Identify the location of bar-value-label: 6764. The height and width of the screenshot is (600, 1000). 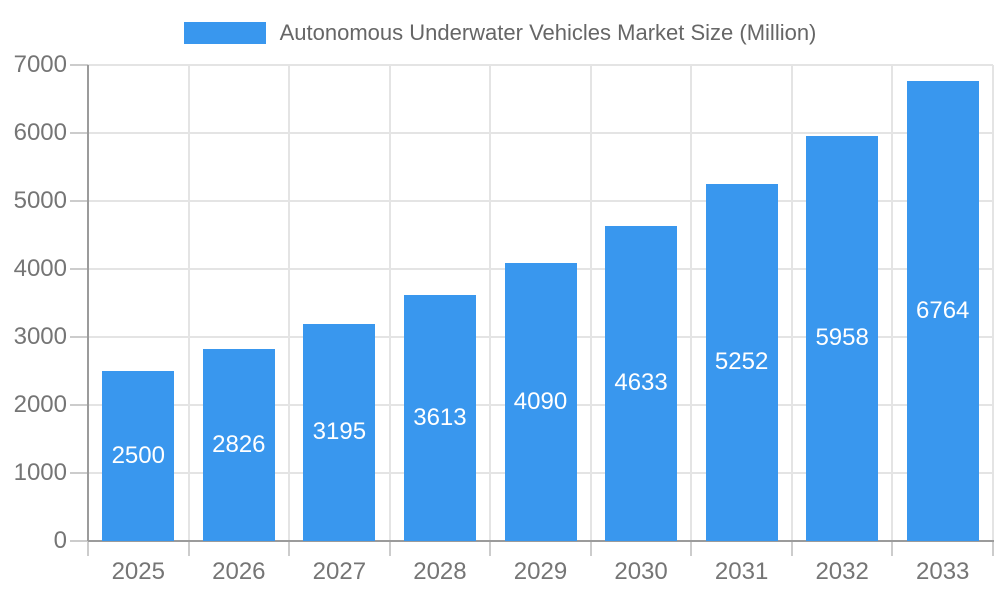
(943, 311).